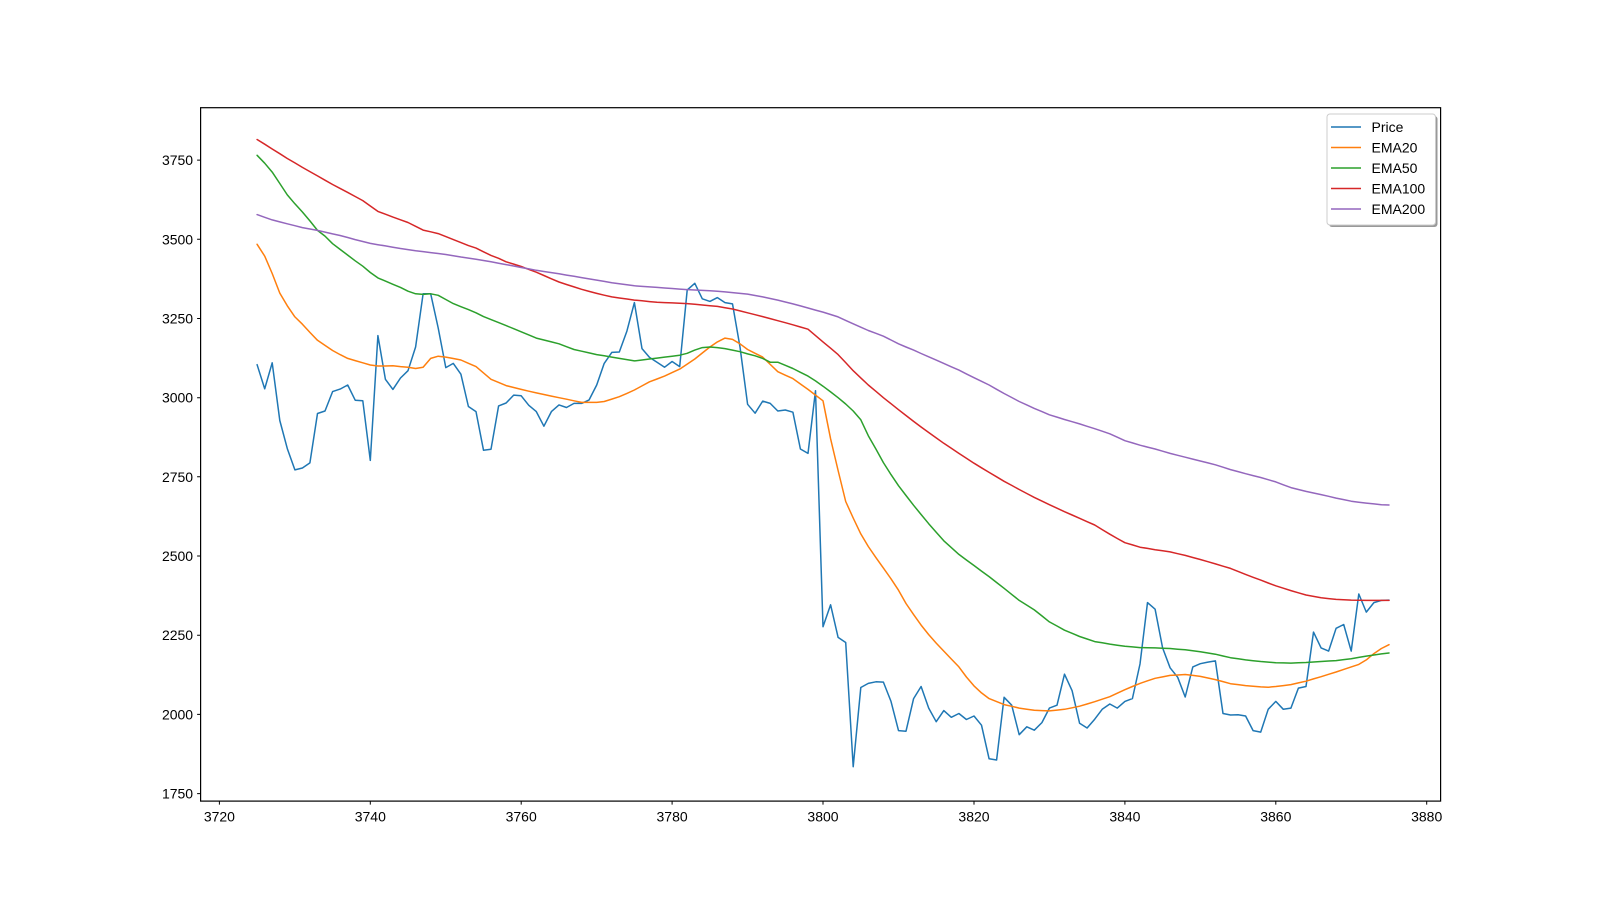 The width and height of the screenshot is (1600, 900). I want to click on svg-text: 2250, so click(177, 635).